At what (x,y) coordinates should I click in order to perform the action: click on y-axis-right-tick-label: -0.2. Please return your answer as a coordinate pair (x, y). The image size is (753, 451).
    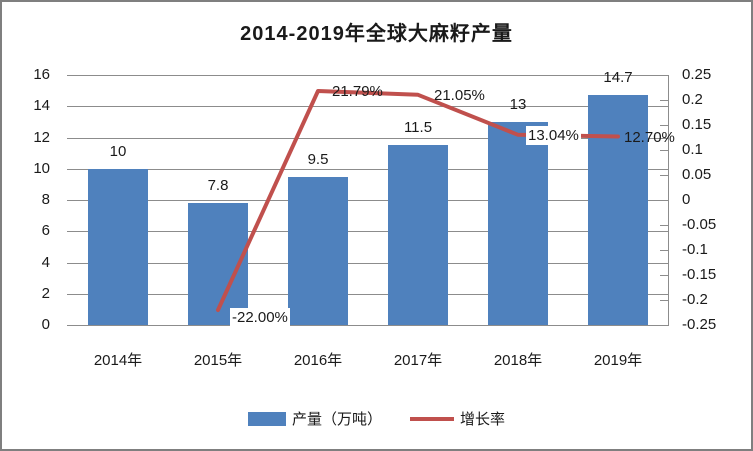
    Looking at the image, I should click on (695, 299).